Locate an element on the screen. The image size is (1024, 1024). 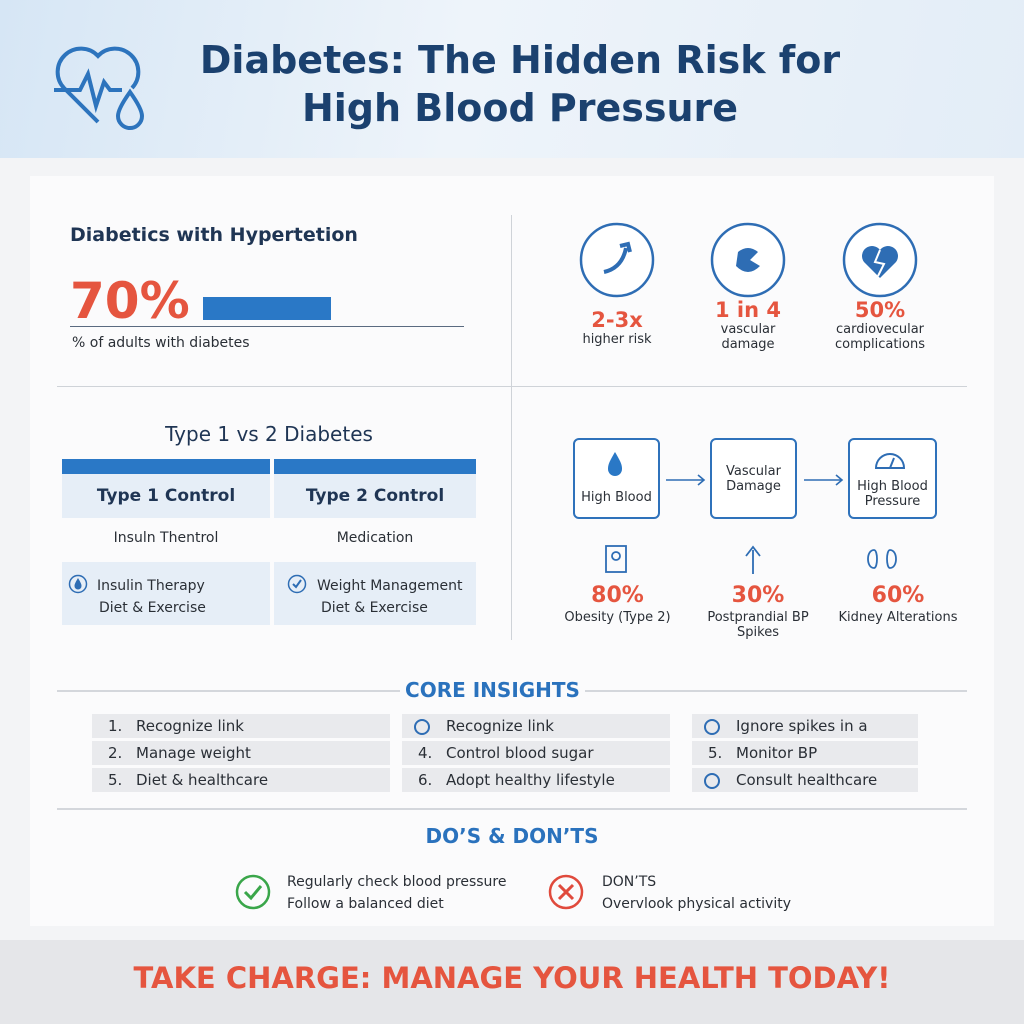
node-label: High Blood is located at coordinates (616, 497).